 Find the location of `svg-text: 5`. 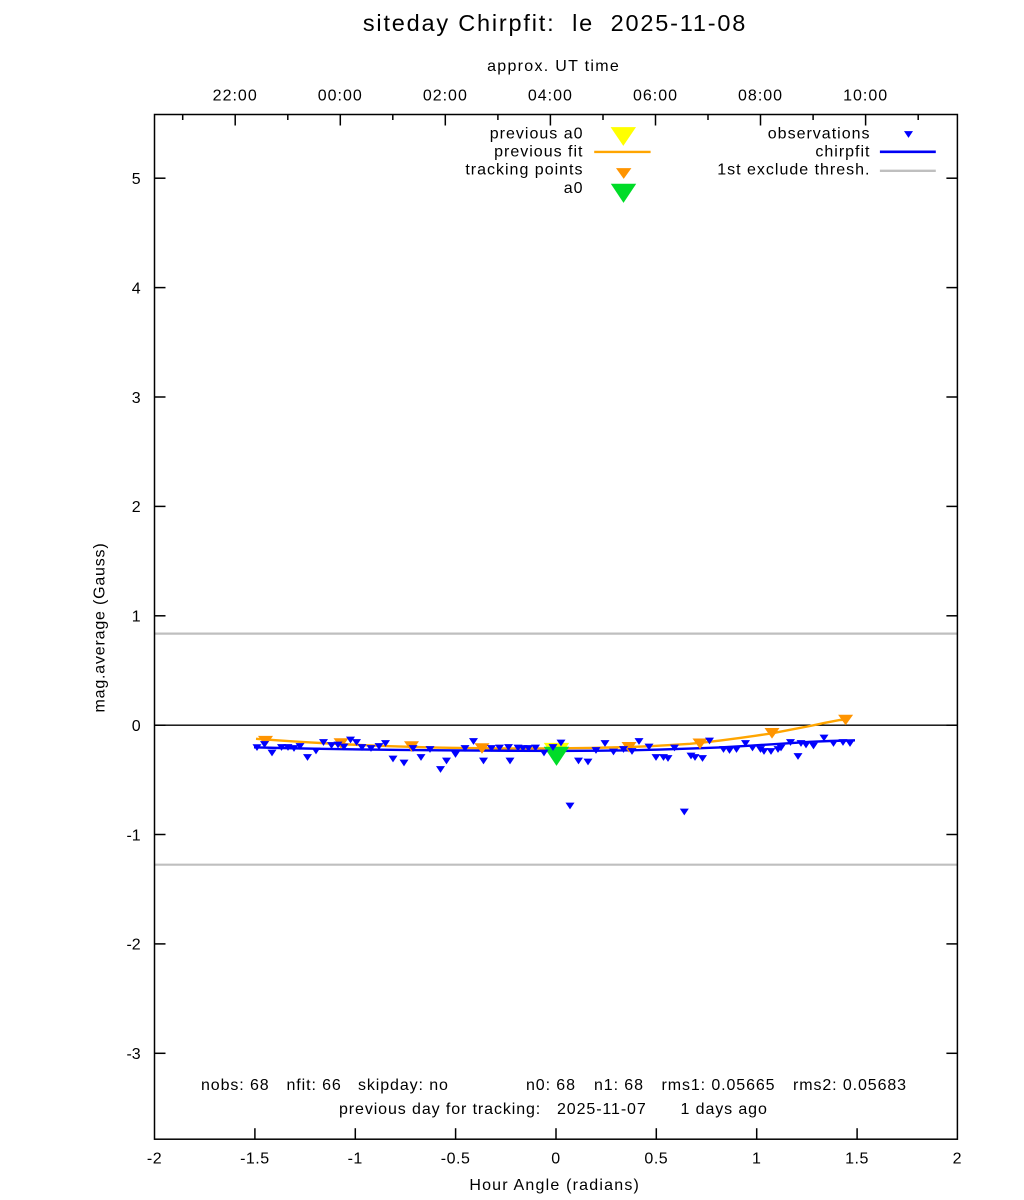

svg-text: 5 is located at coordinates (136, 179).